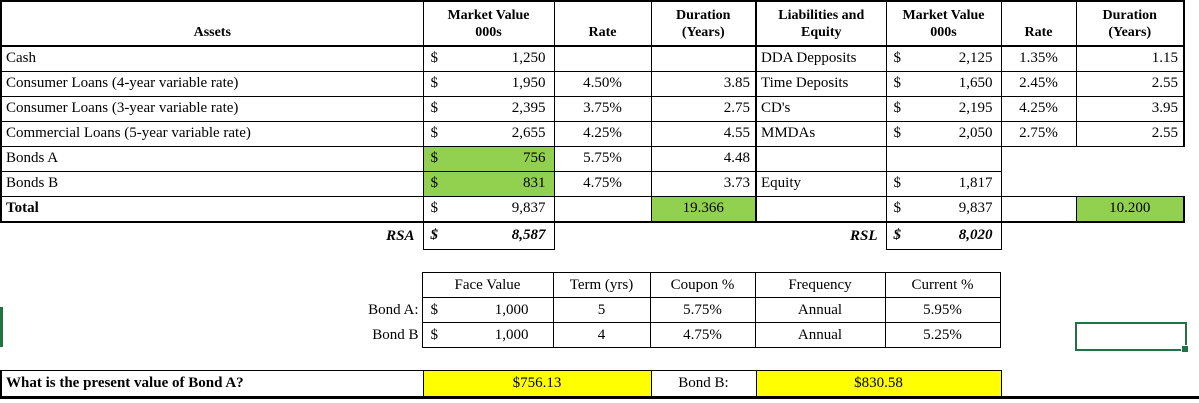  What do you see at coordinates (488, 209) in the screenshot?
I see `assets-total-value-cell: $9,837` at bounding box center [488, 209].